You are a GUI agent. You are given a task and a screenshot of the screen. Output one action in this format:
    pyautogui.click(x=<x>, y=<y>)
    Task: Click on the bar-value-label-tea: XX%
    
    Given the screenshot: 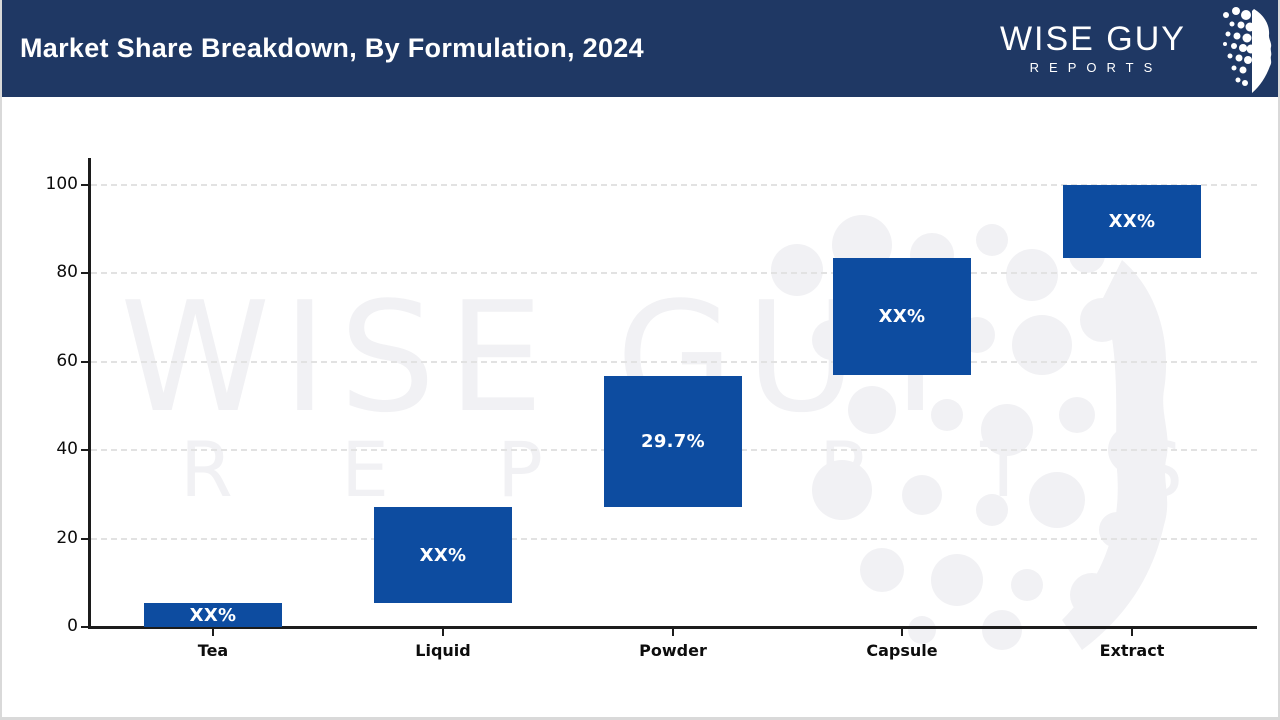 What is the action you would take?
    pyautogui.click(x=213, y=615)
    